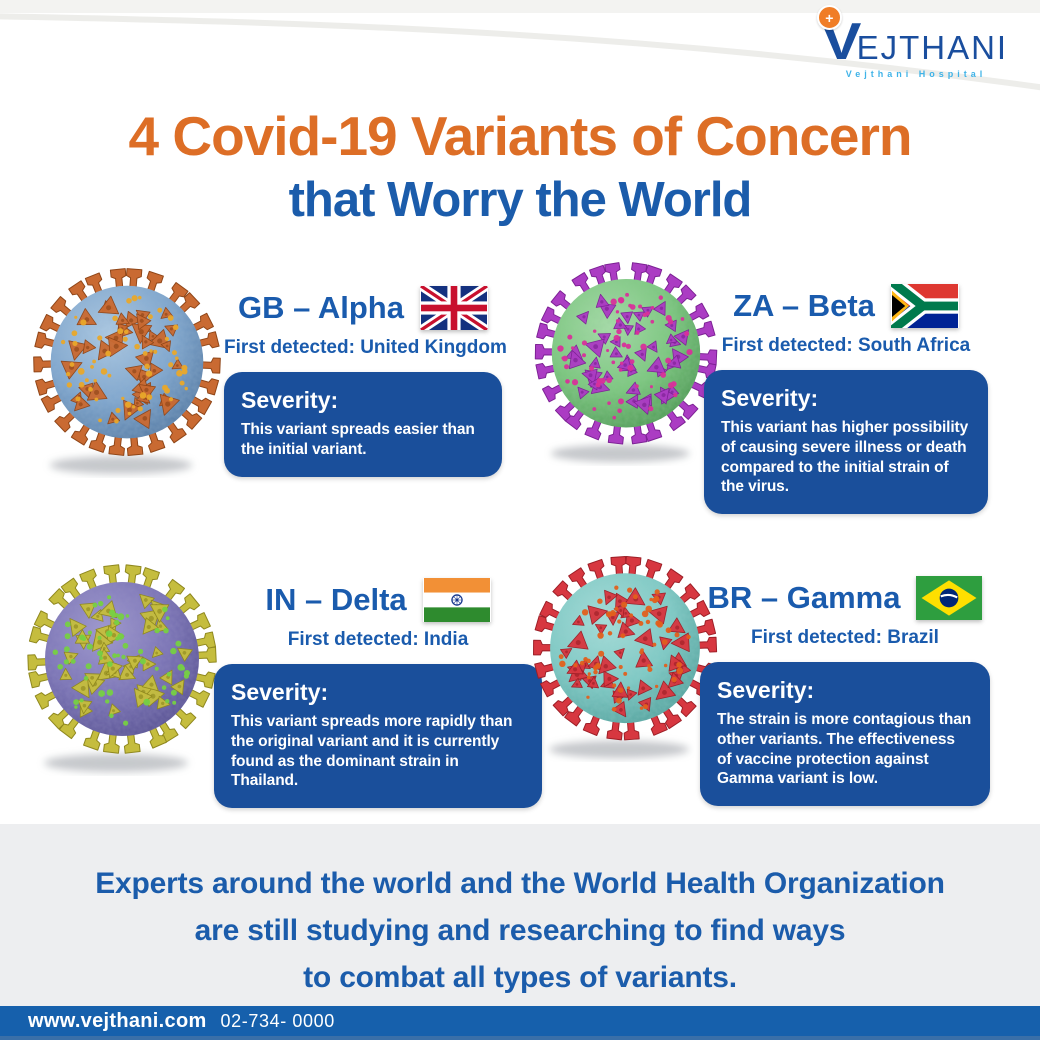 This screenshot has width=1040, height=1040. What do you see at coordinates (846, 345) in the screenshot?
I see `first-detected-beta: First detected: South Africa` at bounding box center [846, 345].